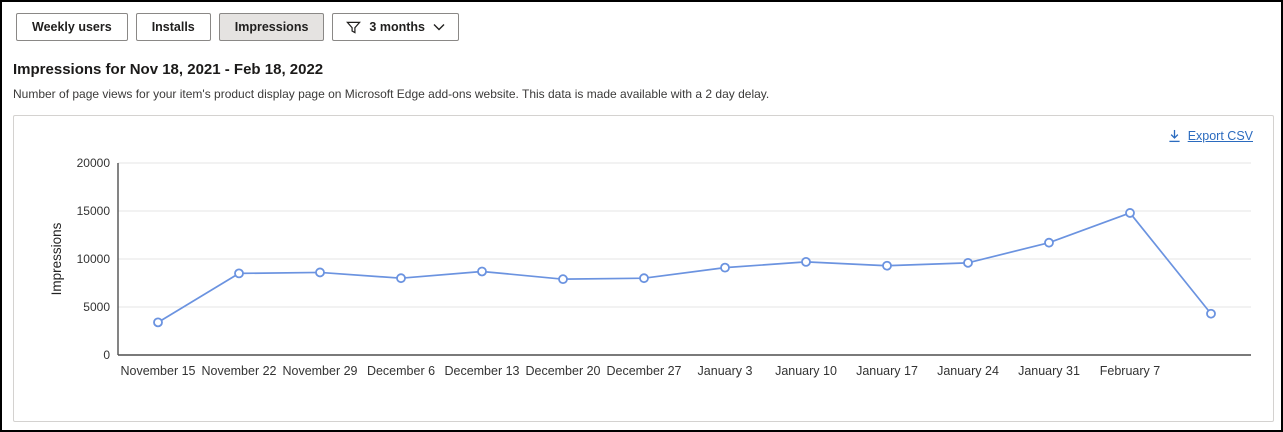  I want to click on x-tick-label: December 20, so click(562, 371).